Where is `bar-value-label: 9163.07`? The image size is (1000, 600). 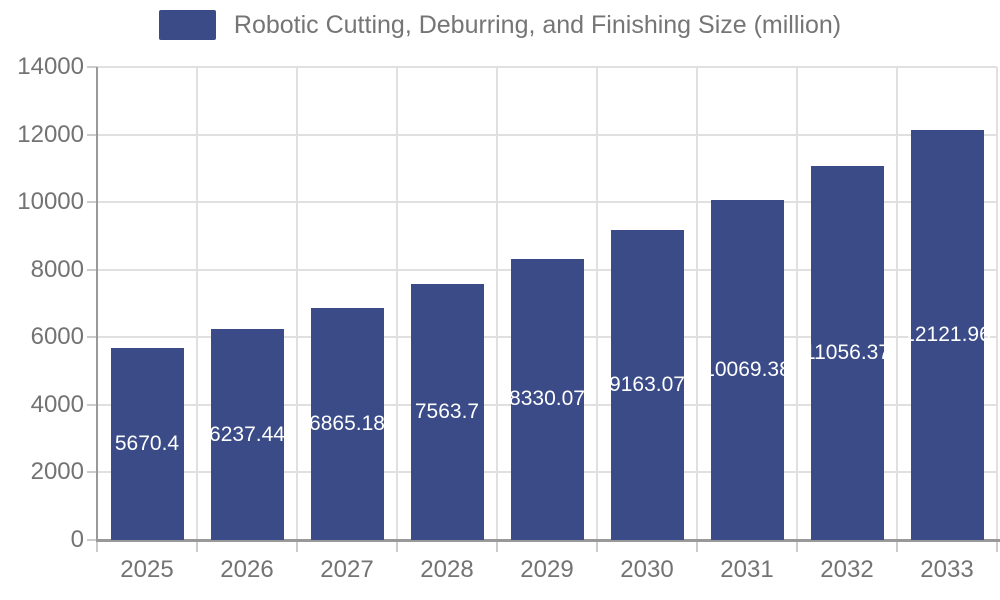
bar-value-label: 9163.07 is located at coordinates (647, 385).